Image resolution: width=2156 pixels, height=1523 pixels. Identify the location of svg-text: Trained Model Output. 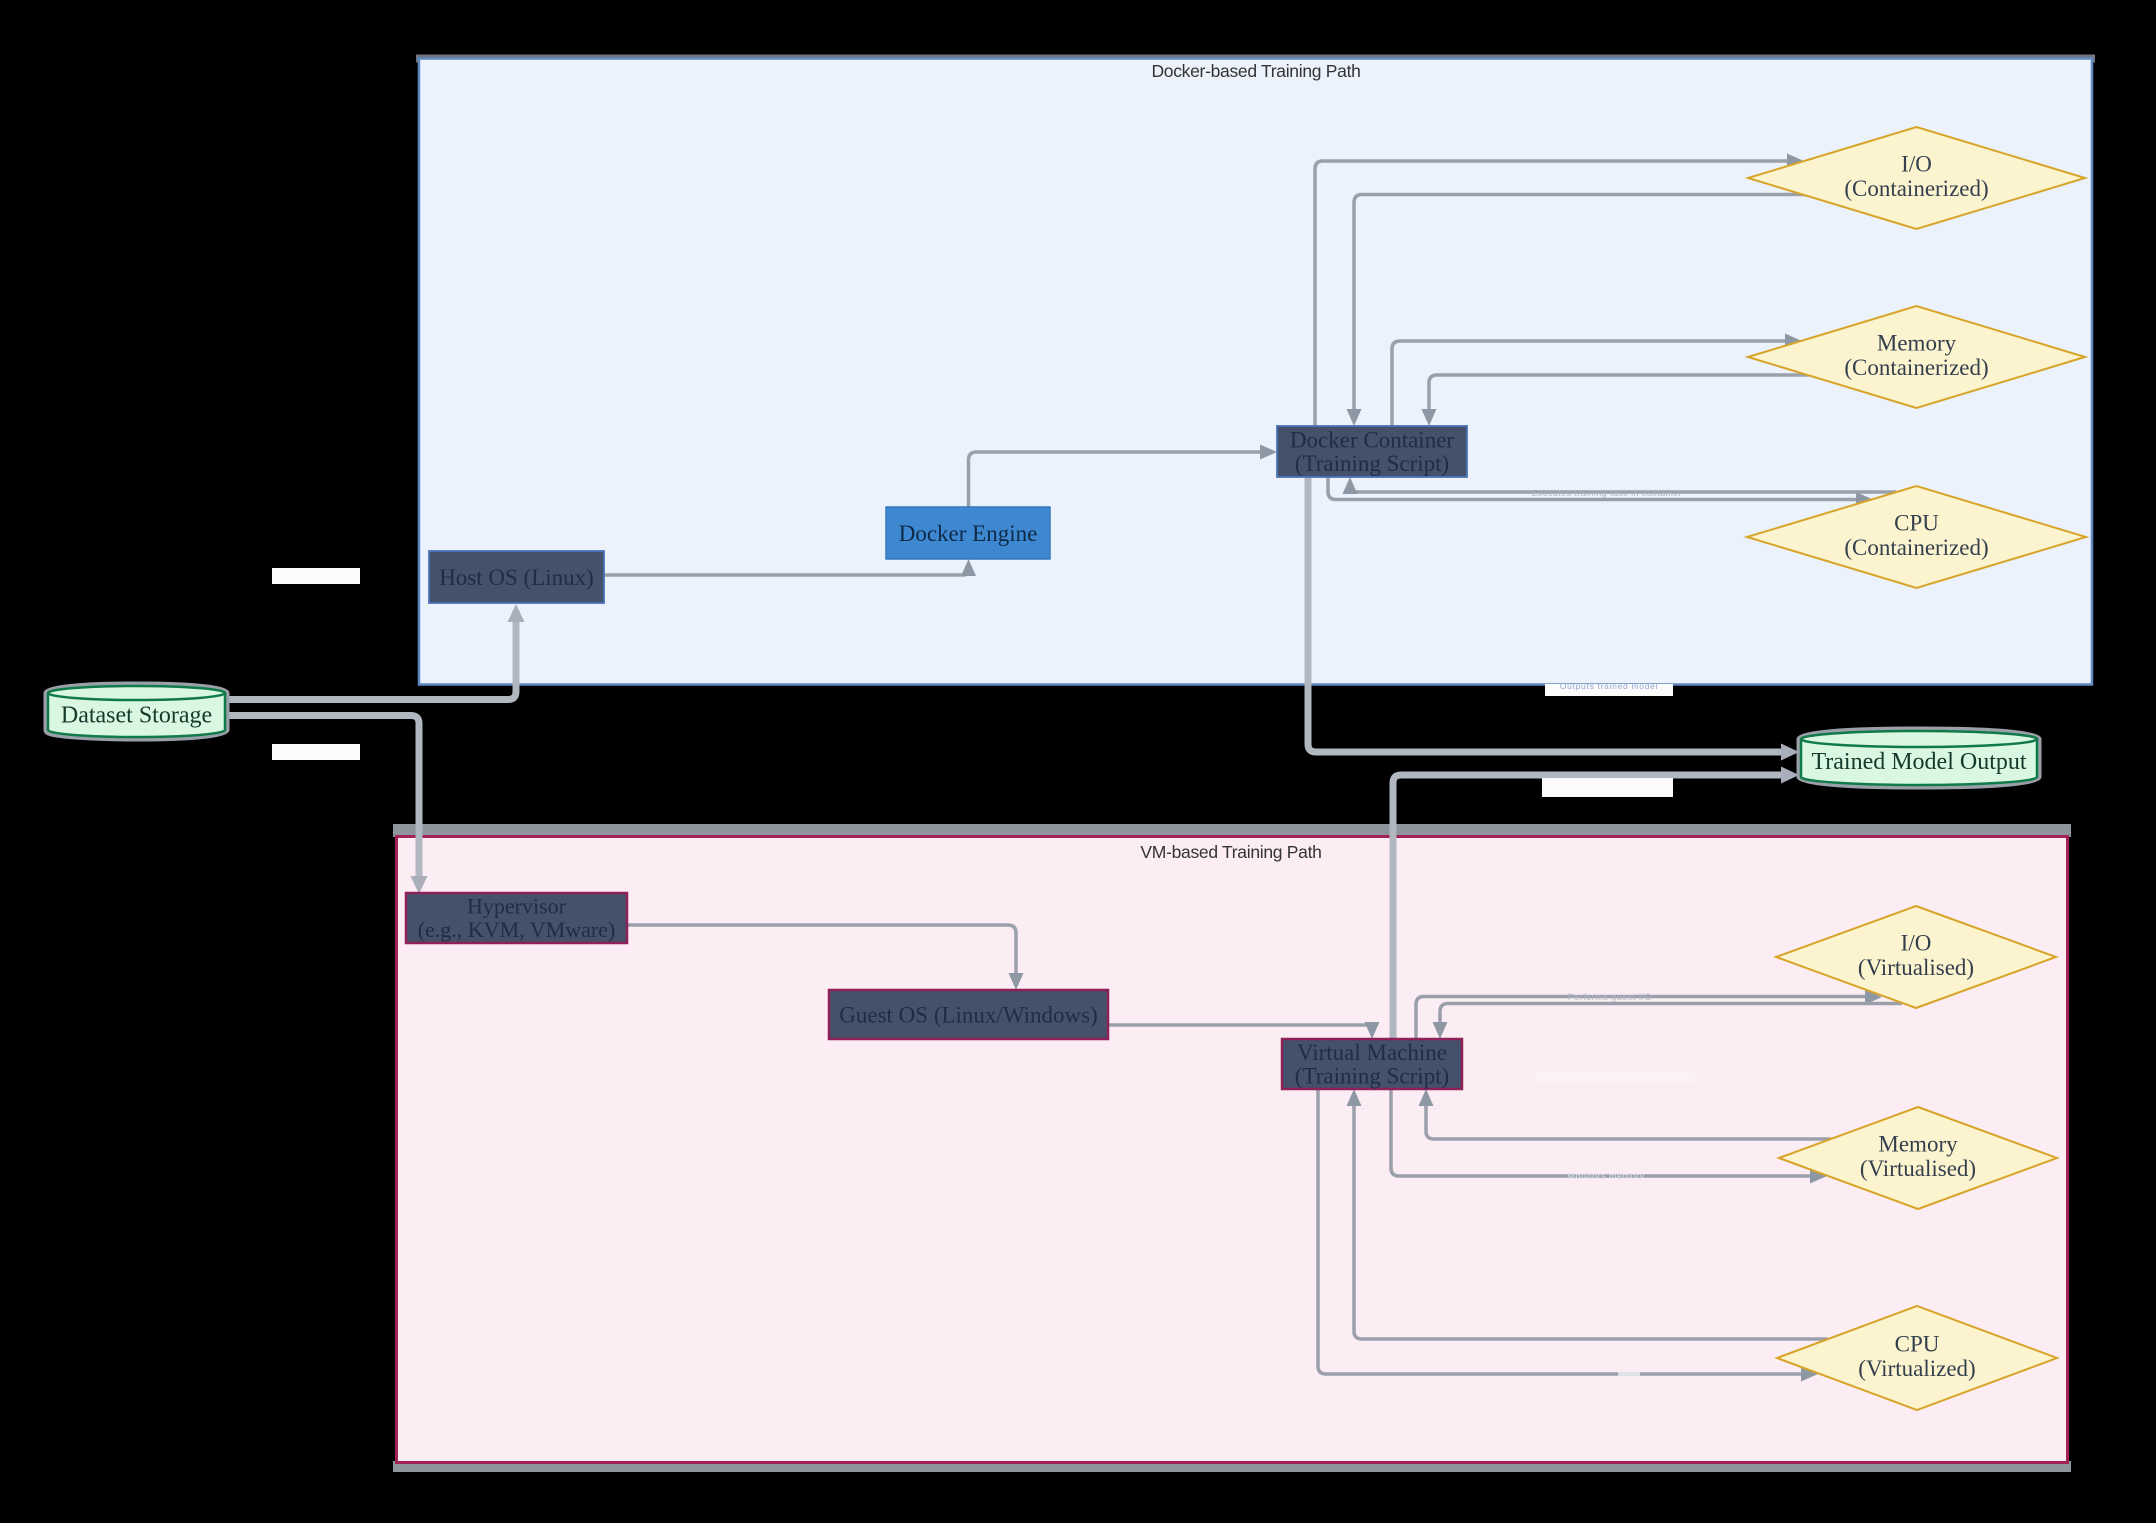
(1918, 762).